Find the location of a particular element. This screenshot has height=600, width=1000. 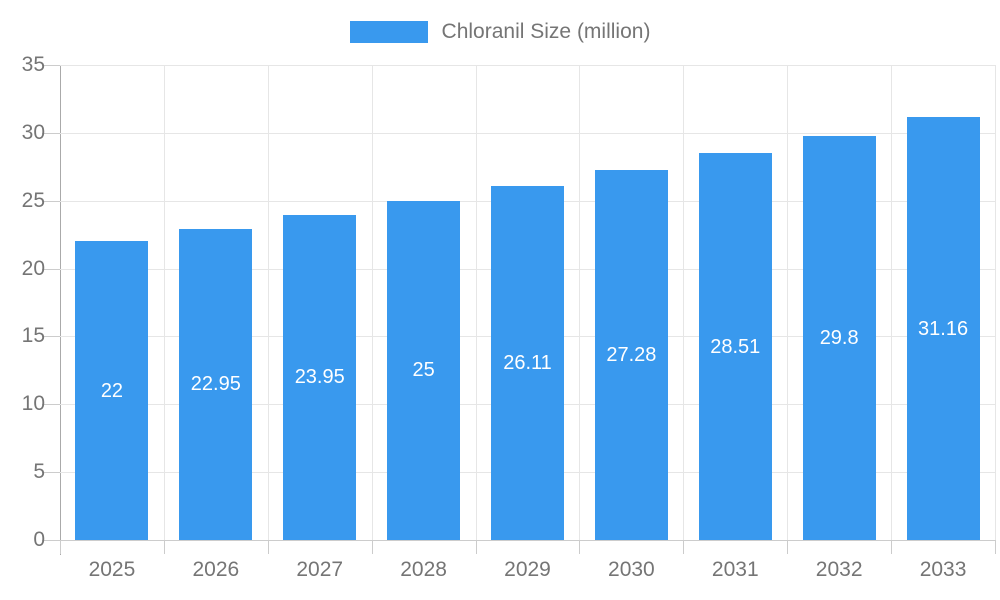

y-axis-label-5: 5 is located at coordinates (39, 472).